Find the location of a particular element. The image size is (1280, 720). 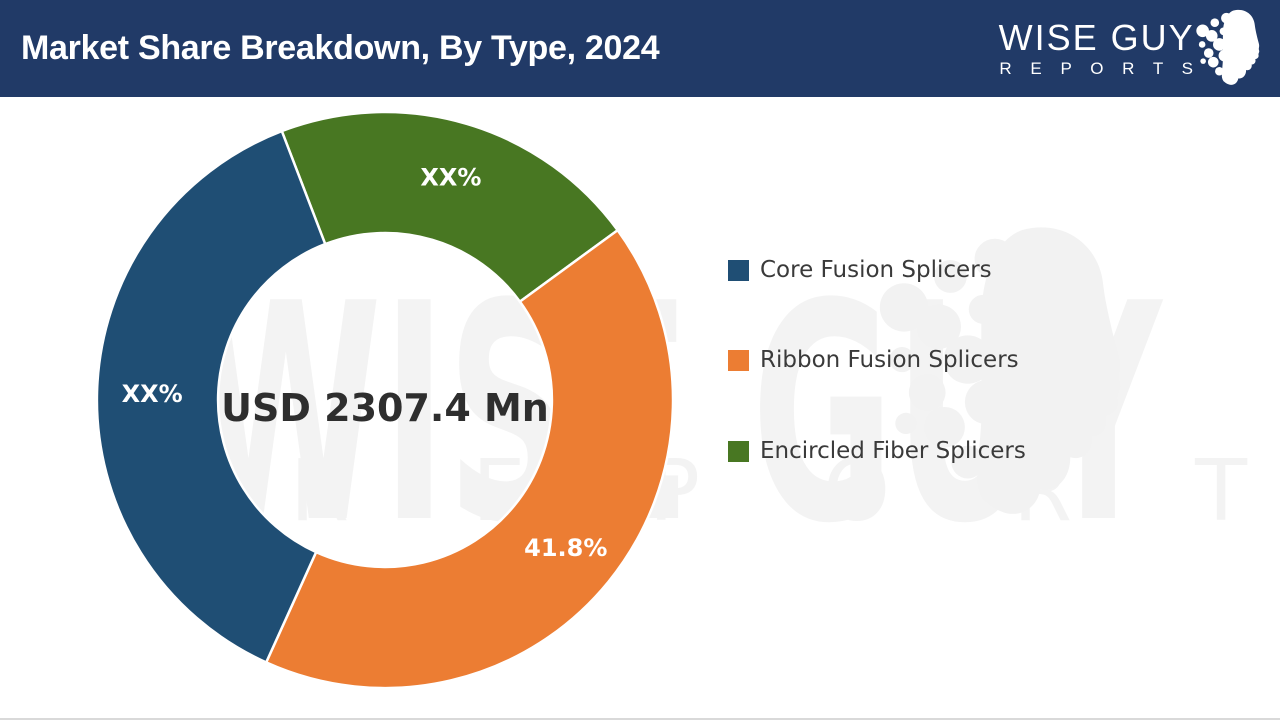

page-title: Market Share Breakdown, By Type, 2024 is located at coordinates (340, 48).